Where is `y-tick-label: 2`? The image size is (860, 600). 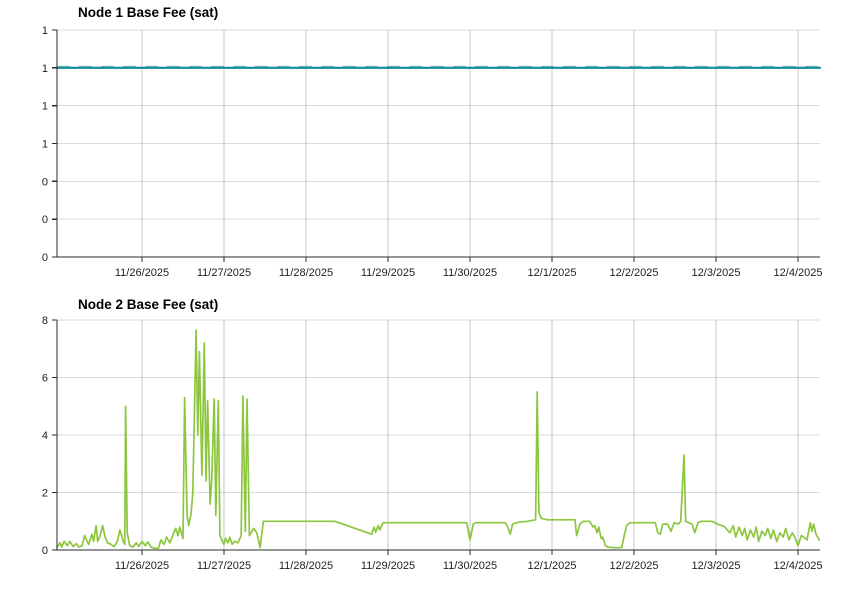 y-tick-label: 2 is located at coordinates (45, 494).